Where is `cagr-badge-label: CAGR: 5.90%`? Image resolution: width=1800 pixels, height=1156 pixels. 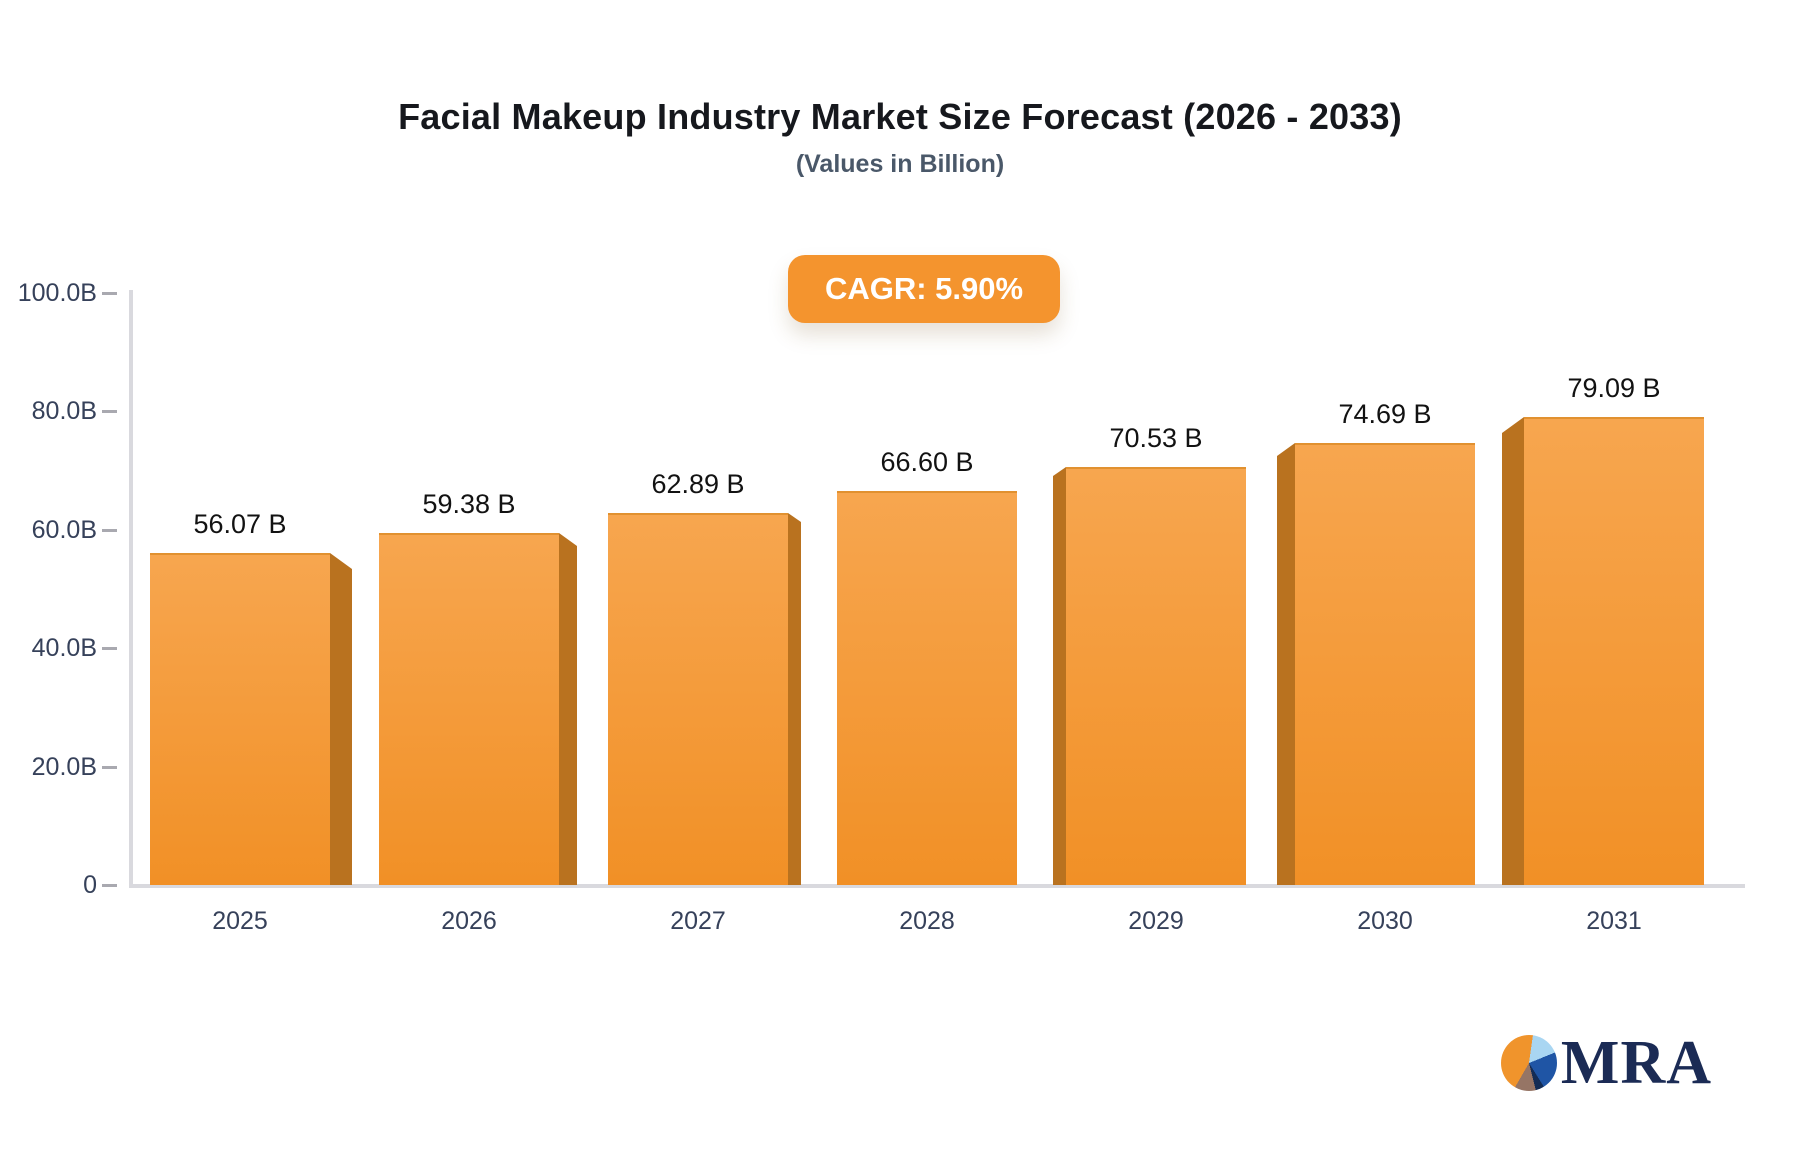
cagr-badge-label: CAGR: 5.90% is located at coordinates (924, 288).